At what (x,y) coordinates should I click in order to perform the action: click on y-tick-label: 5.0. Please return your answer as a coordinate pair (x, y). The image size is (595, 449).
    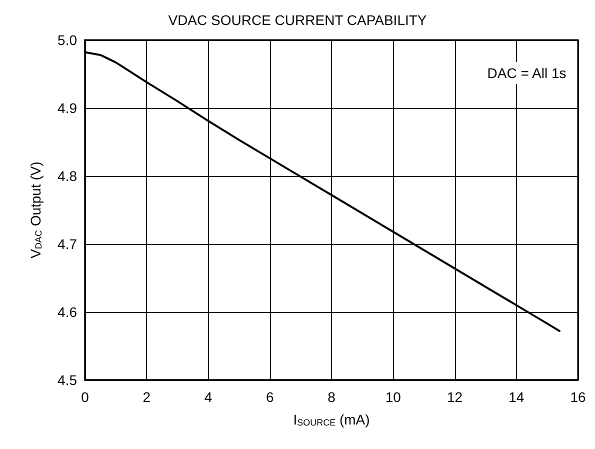
    Looking at the image, I should click on (68, 40).